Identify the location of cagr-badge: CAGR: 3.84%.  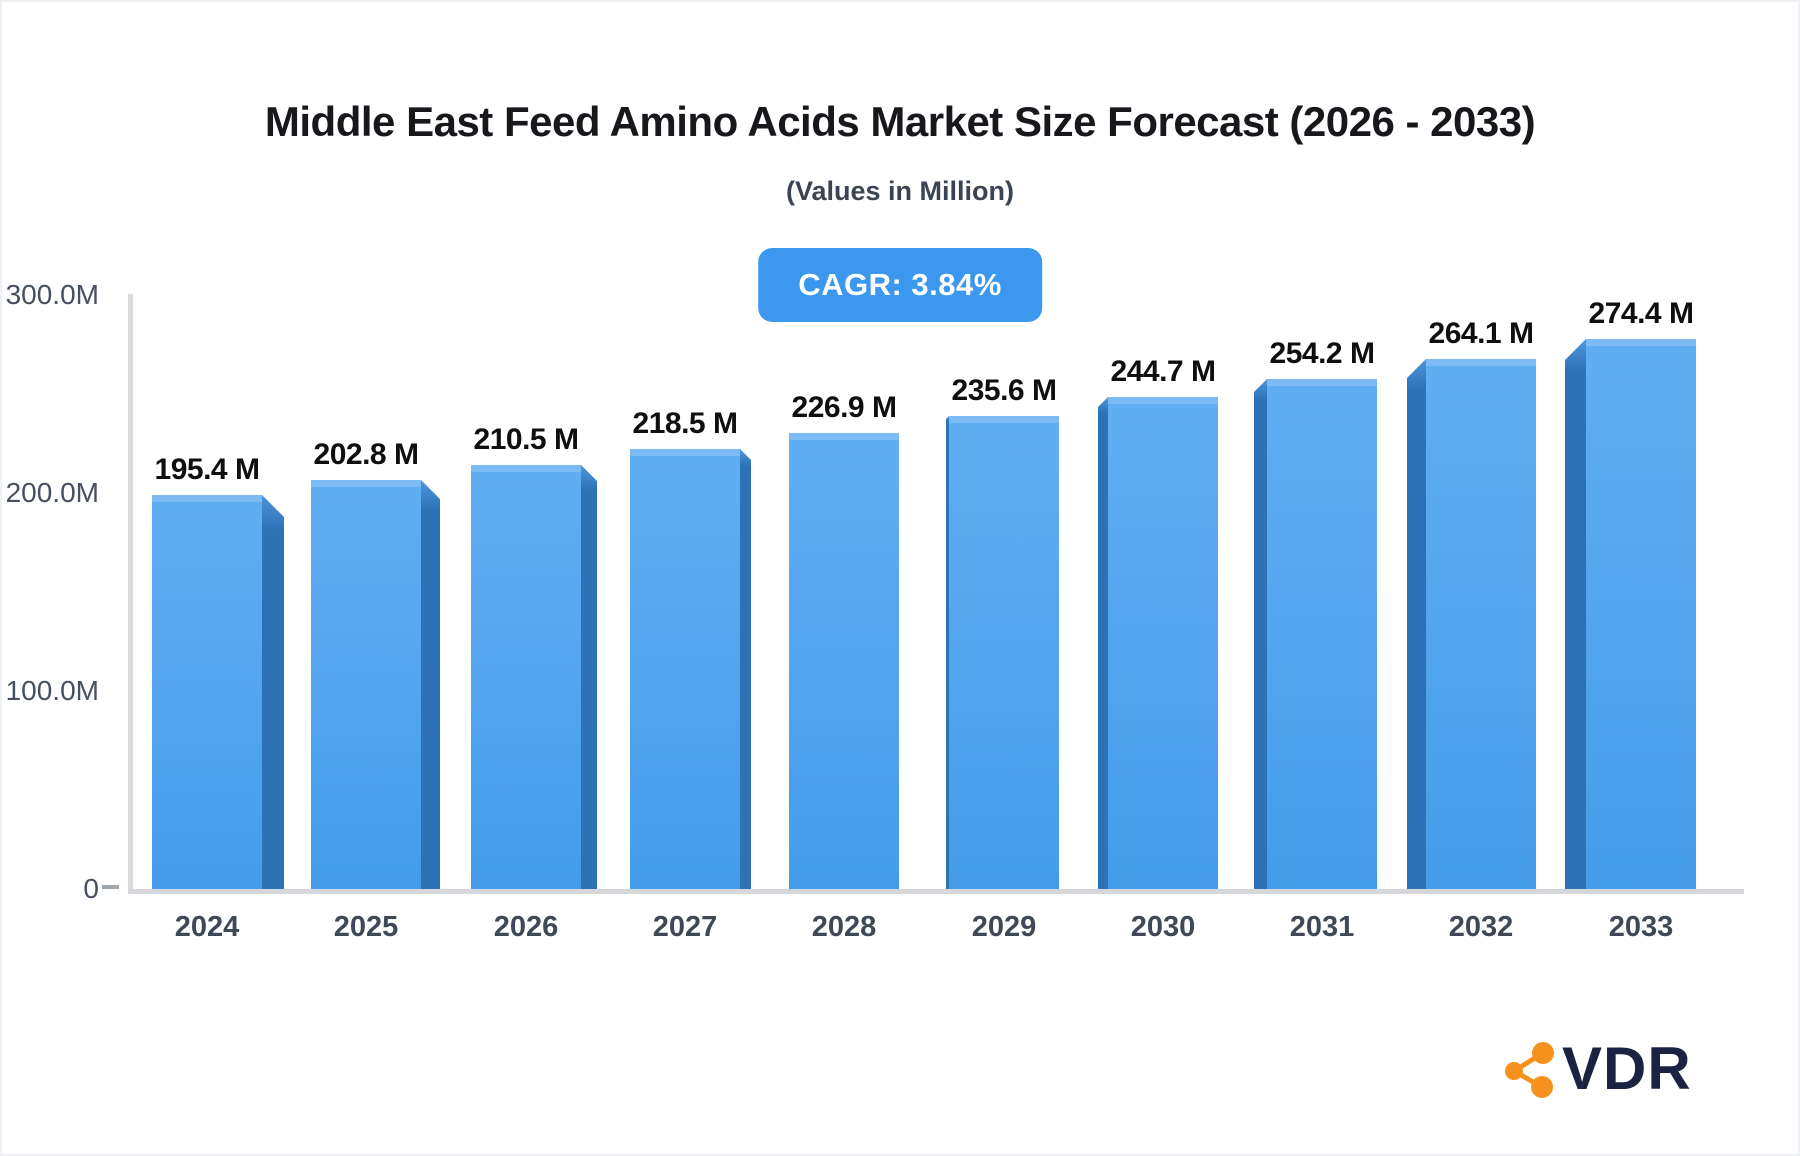
(900, 285).